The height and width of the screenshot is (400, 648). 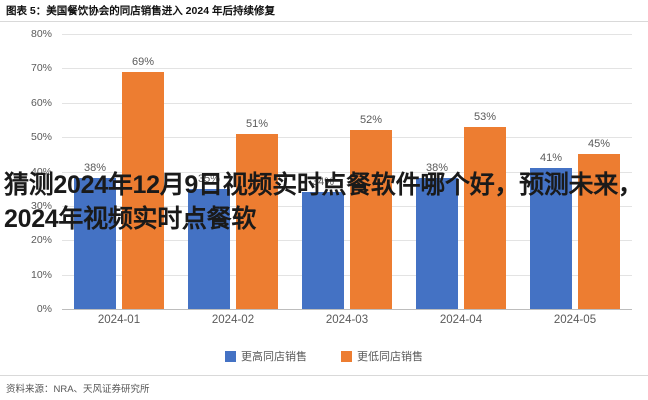 I want to click on y-axis-tick-label: 30%, so click(x=41, y=205).